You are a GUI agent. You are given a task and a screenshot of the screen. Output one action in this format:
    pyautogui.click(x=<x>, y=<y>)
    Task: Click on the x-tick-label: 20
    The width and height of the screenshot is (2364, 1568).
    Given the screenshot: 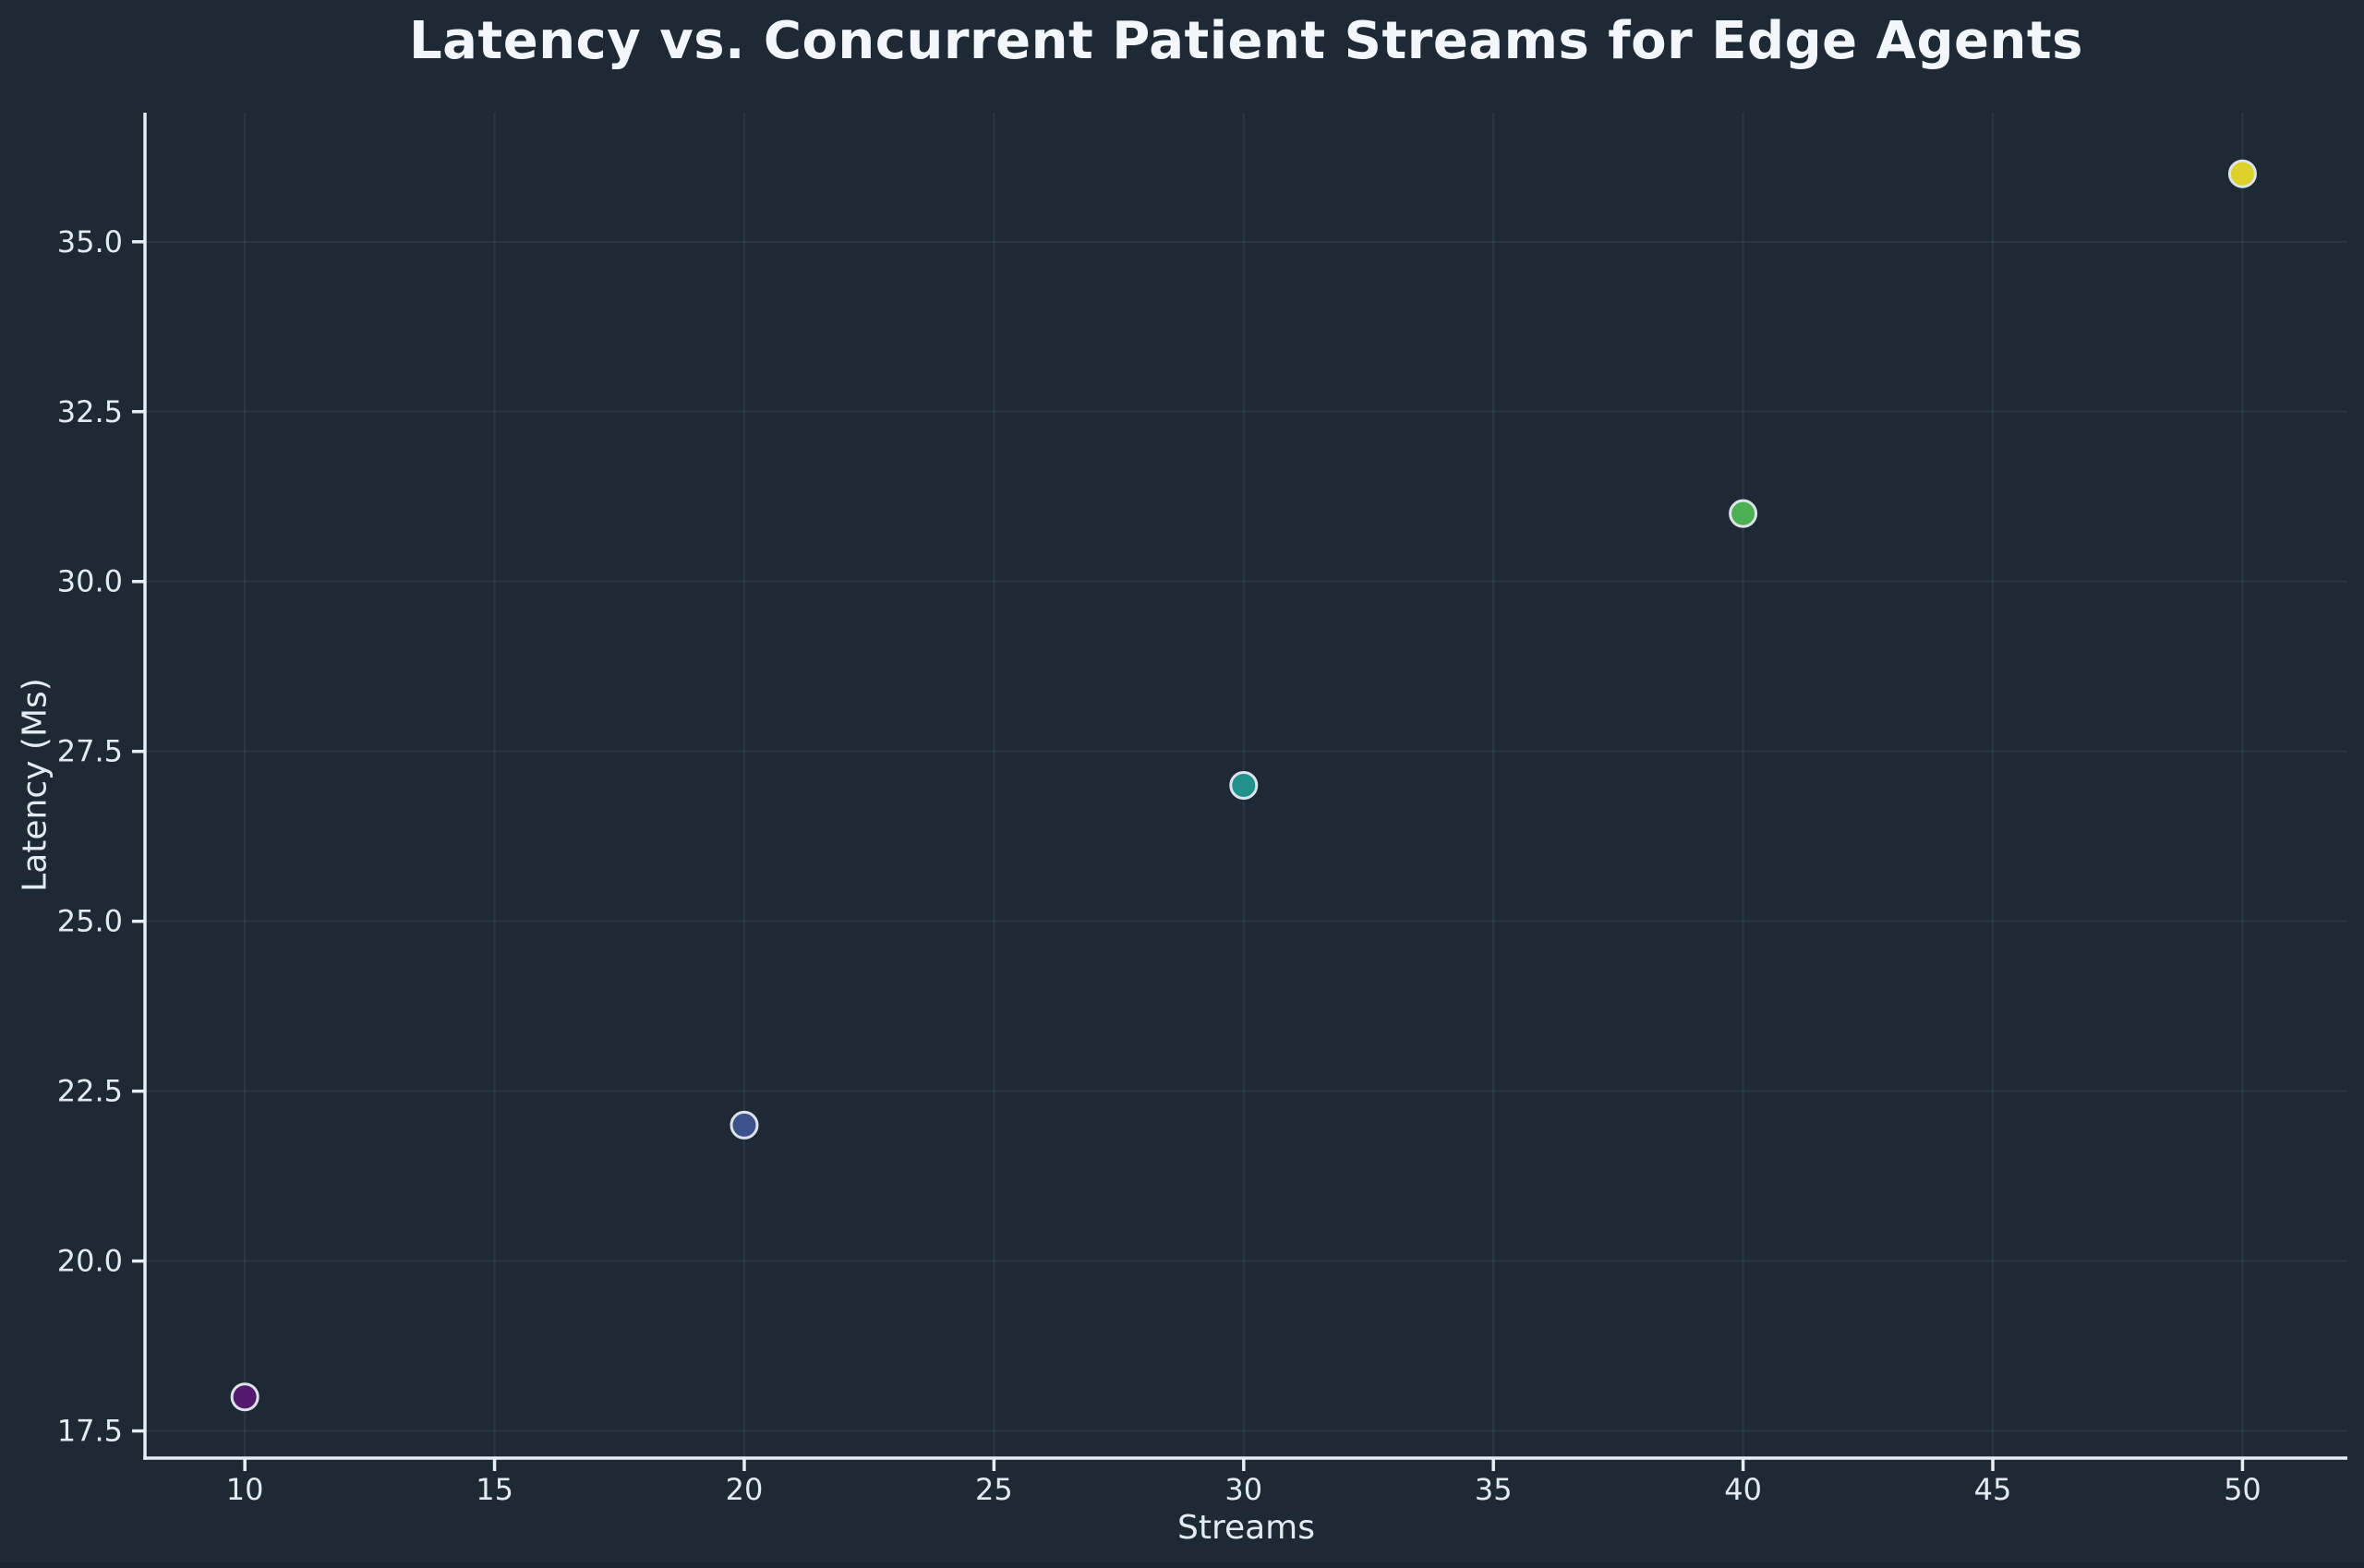 What is the action you would take?
    pyautogui.click(x=745, y=1489)
    